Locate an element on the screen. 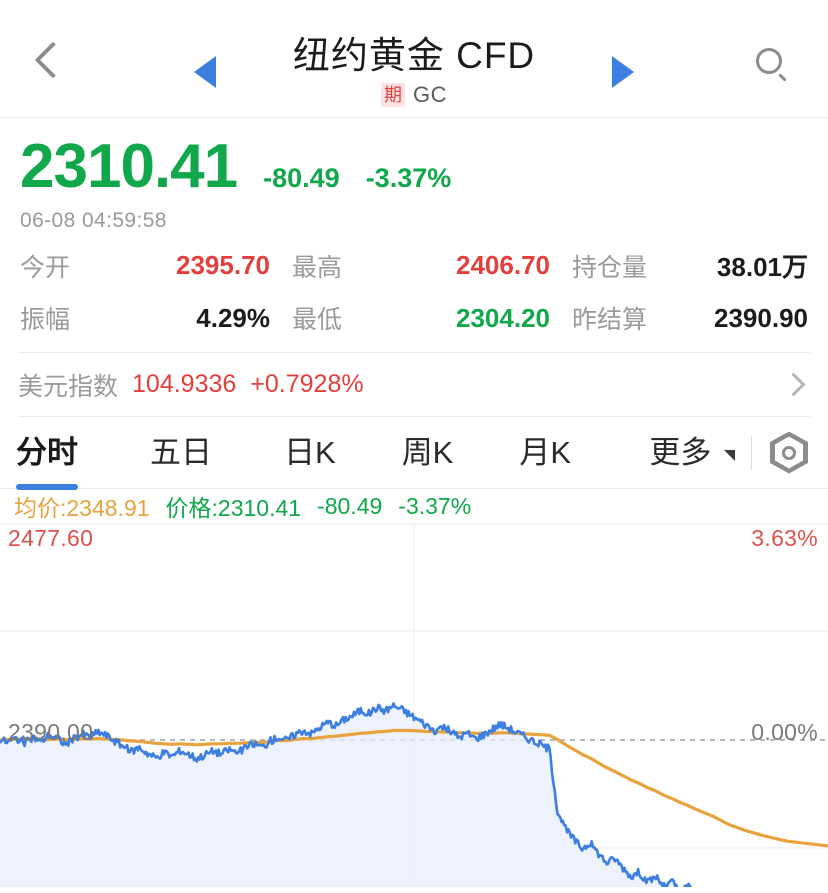 This screenshot has width=828, height=893. dollar-index-change: +0.7928% is located at coordinates (307, 384).